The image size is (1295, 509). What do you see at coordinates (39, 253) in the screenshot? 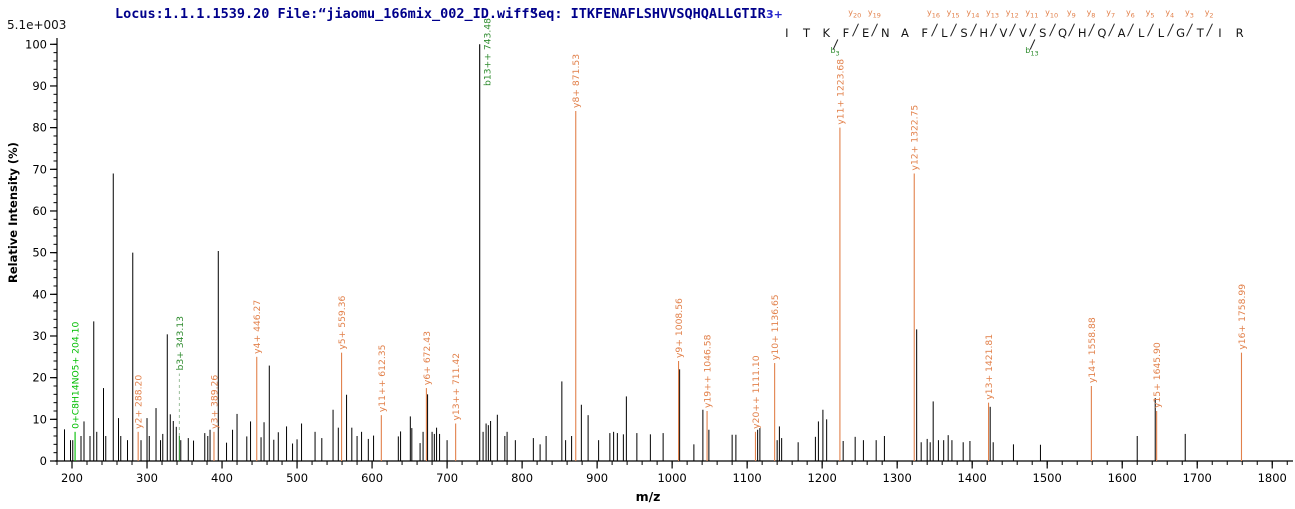
I see `y-tick-label: 50` at bounding box center [39, 253].